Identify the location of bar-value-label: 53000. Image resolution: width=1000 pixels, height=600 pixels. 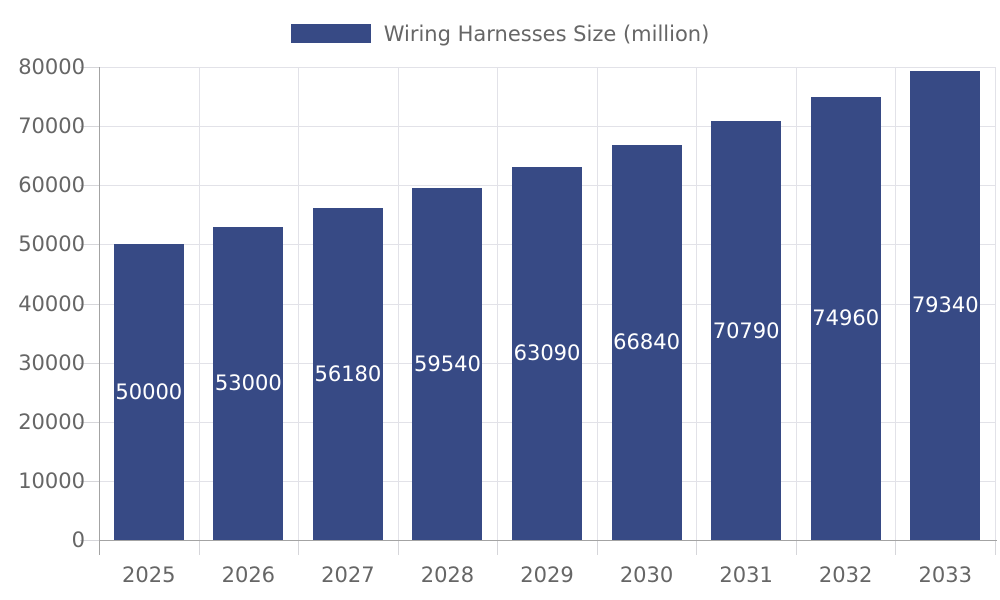
(248, 383).